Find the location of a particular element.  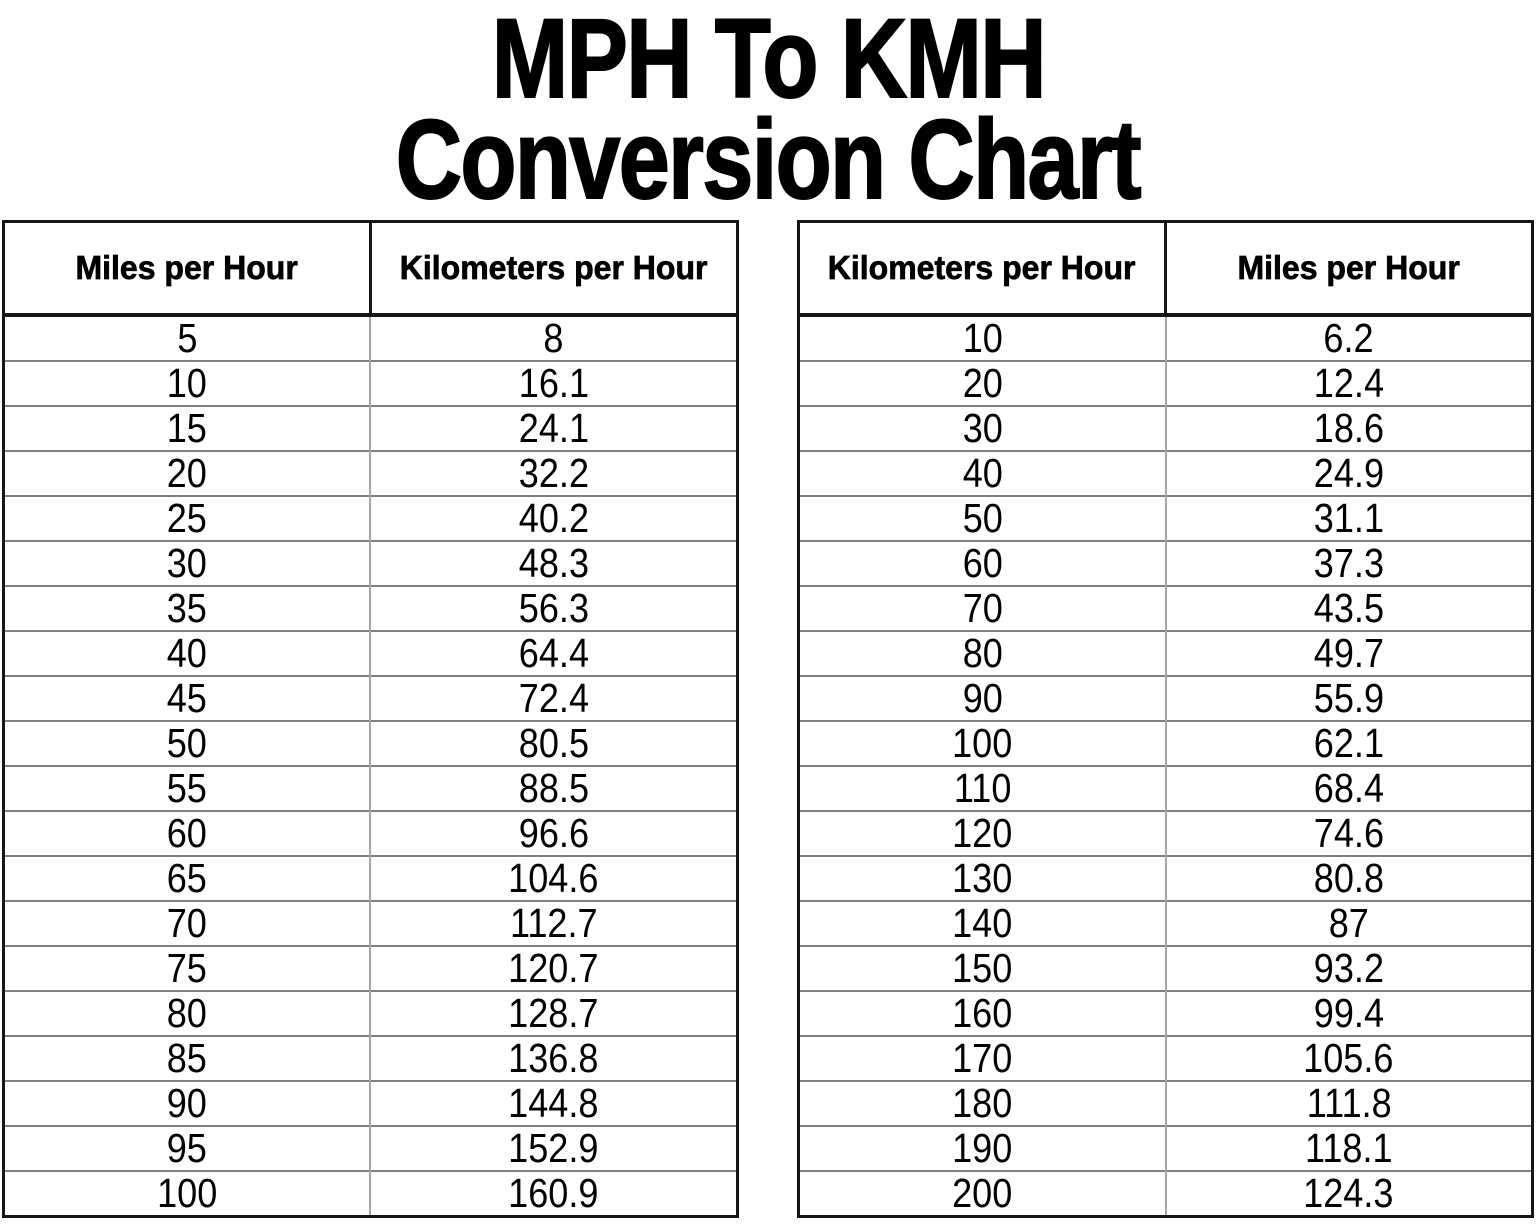

table-row: 40 64.4 is located at coordinates (370, 653).